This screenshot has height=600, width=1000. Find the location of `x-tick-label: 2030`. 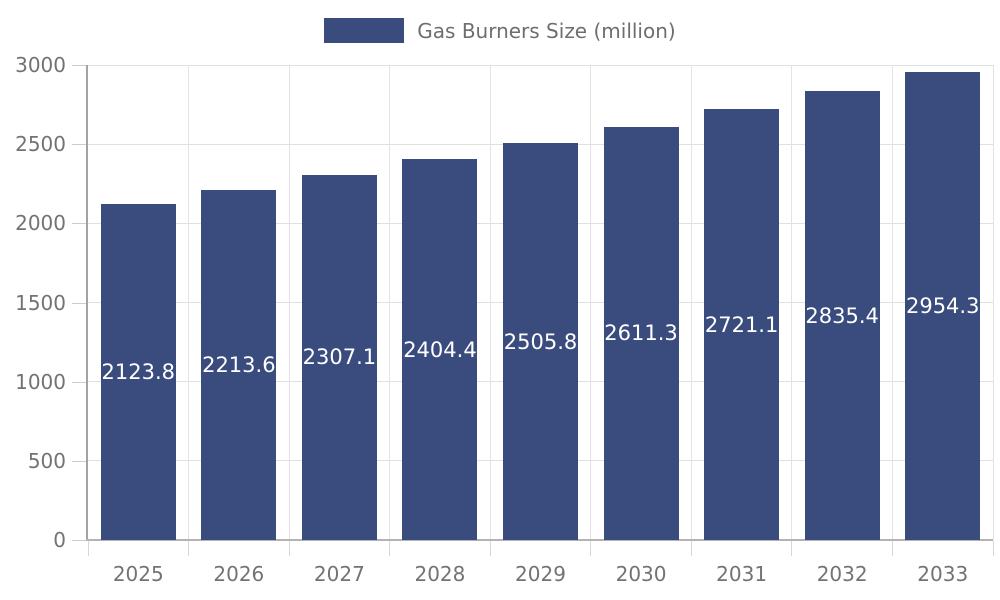

x-tick-label: 2030 is located at coordinates (641, 574).